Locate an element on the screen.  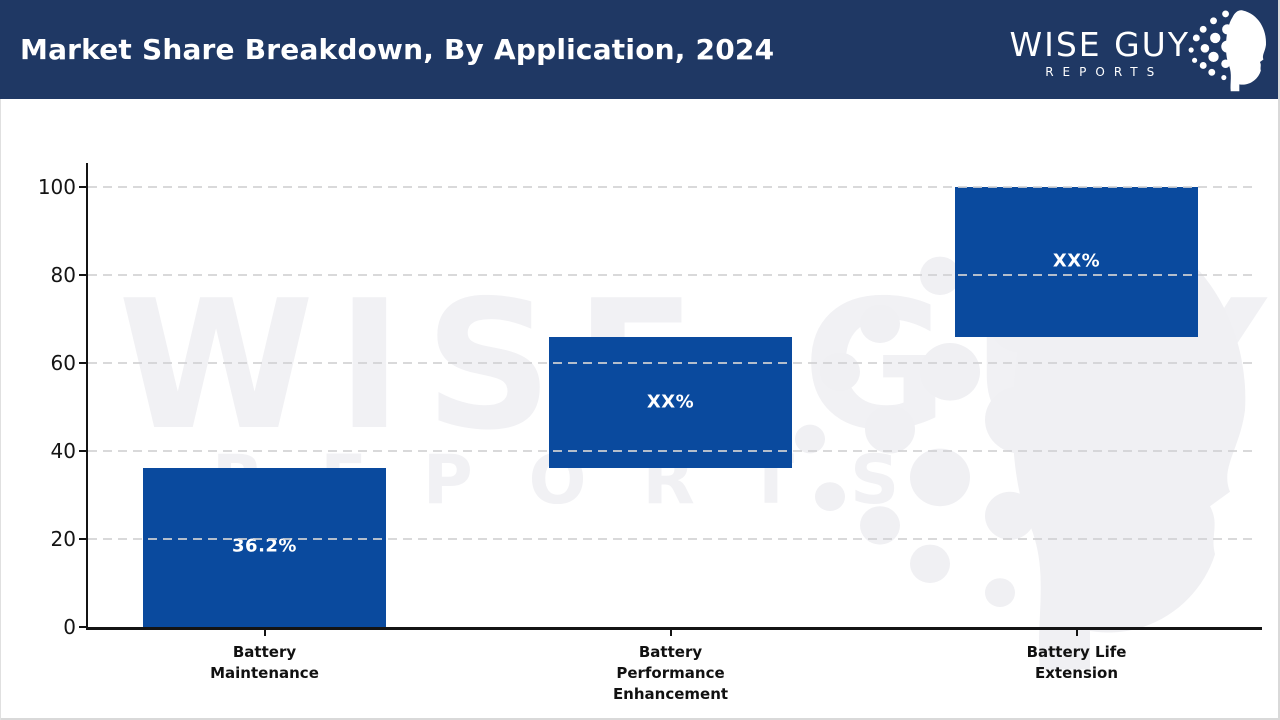
bar-value-label: 36.2% is located at coordinates (264, 547).